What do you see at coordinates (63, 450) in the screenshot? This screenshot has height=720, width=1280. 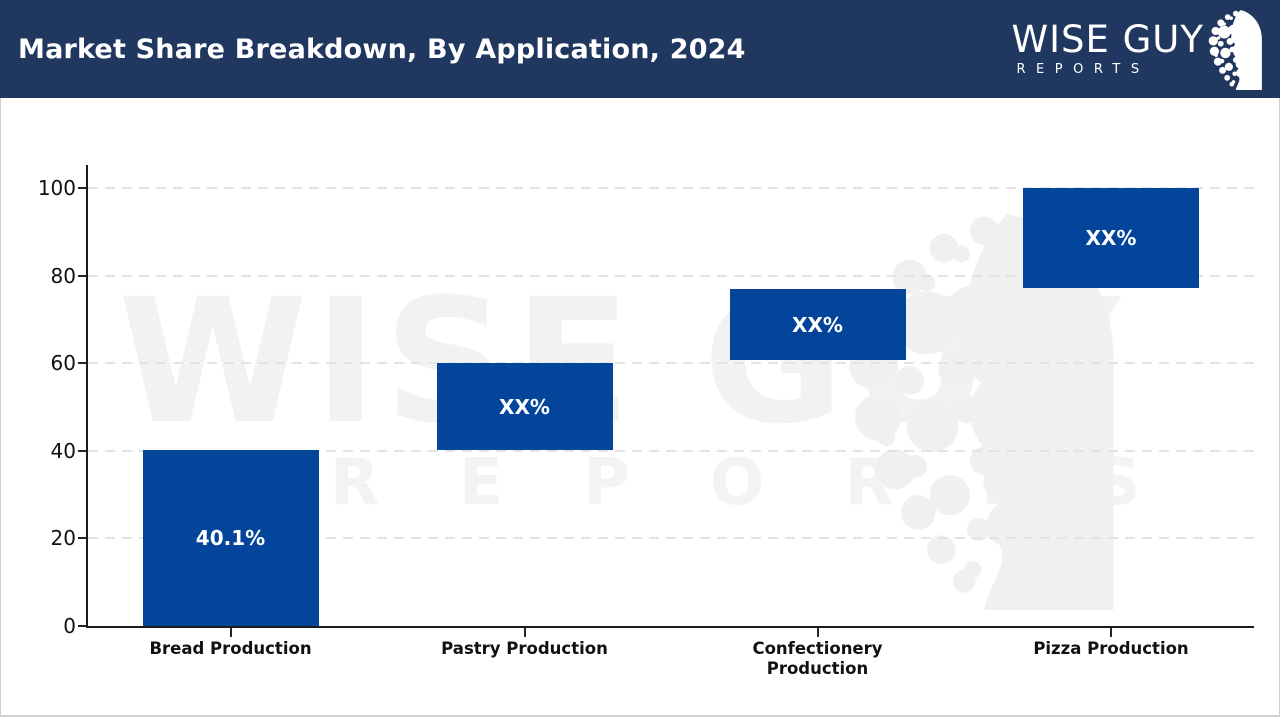 I see `y-tick-label: 40` at bounding box center [63, 450].